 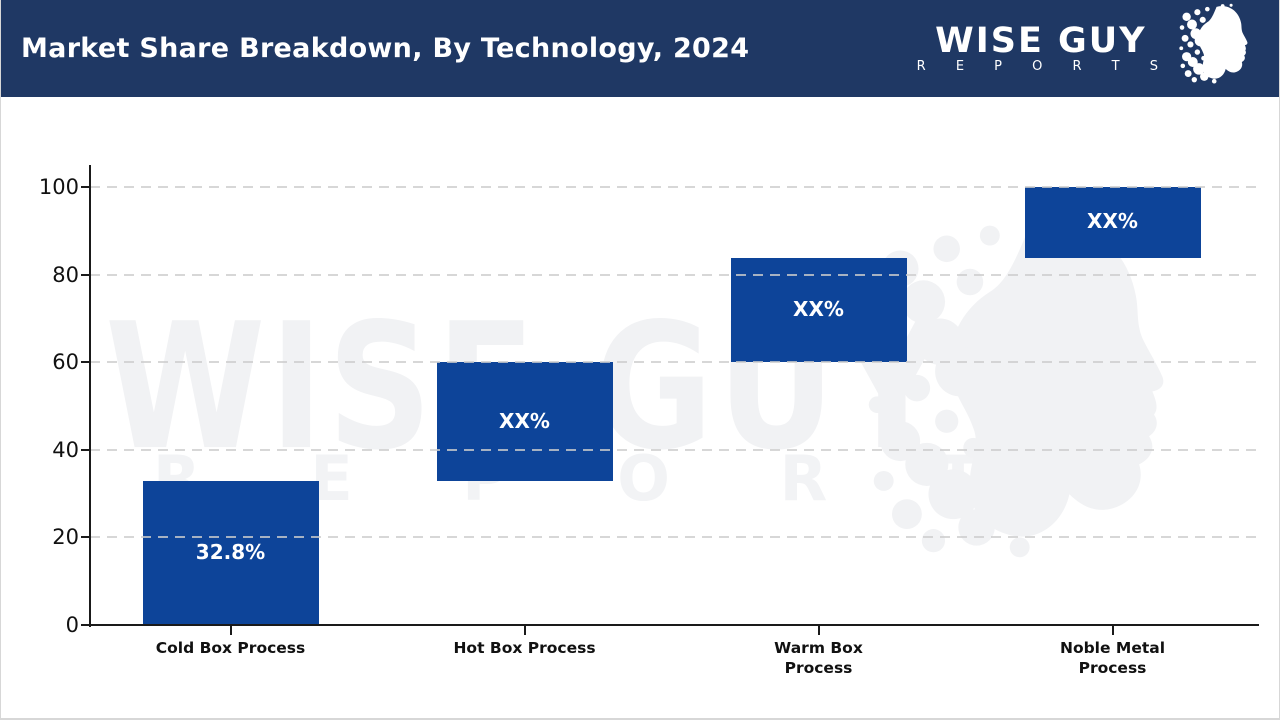 What do you see at coordinates (230, 648) in the screenshot?
I see `x-category-label: Cold Box Process` at bounding box center [230, 648].